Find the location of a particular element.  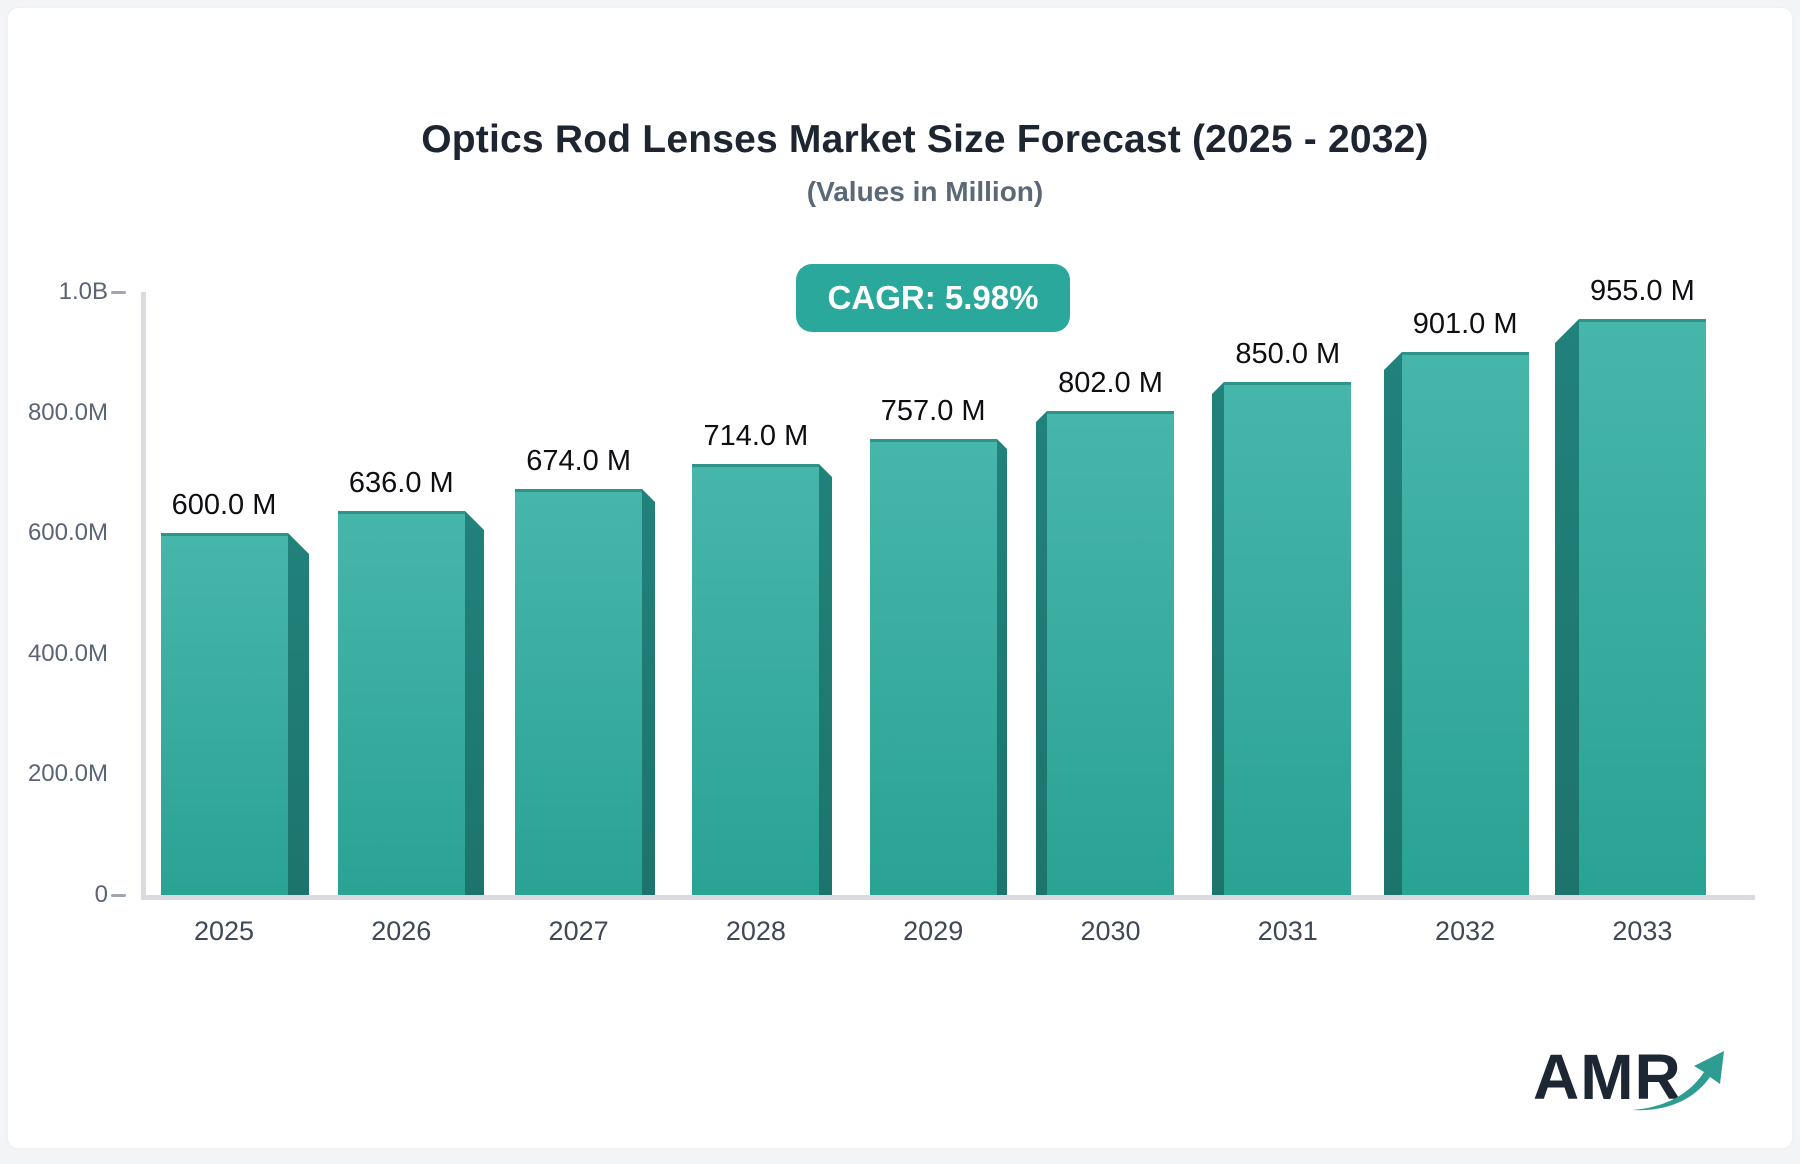

x-axis-label: 2027 is located at coordinates (578, 931).